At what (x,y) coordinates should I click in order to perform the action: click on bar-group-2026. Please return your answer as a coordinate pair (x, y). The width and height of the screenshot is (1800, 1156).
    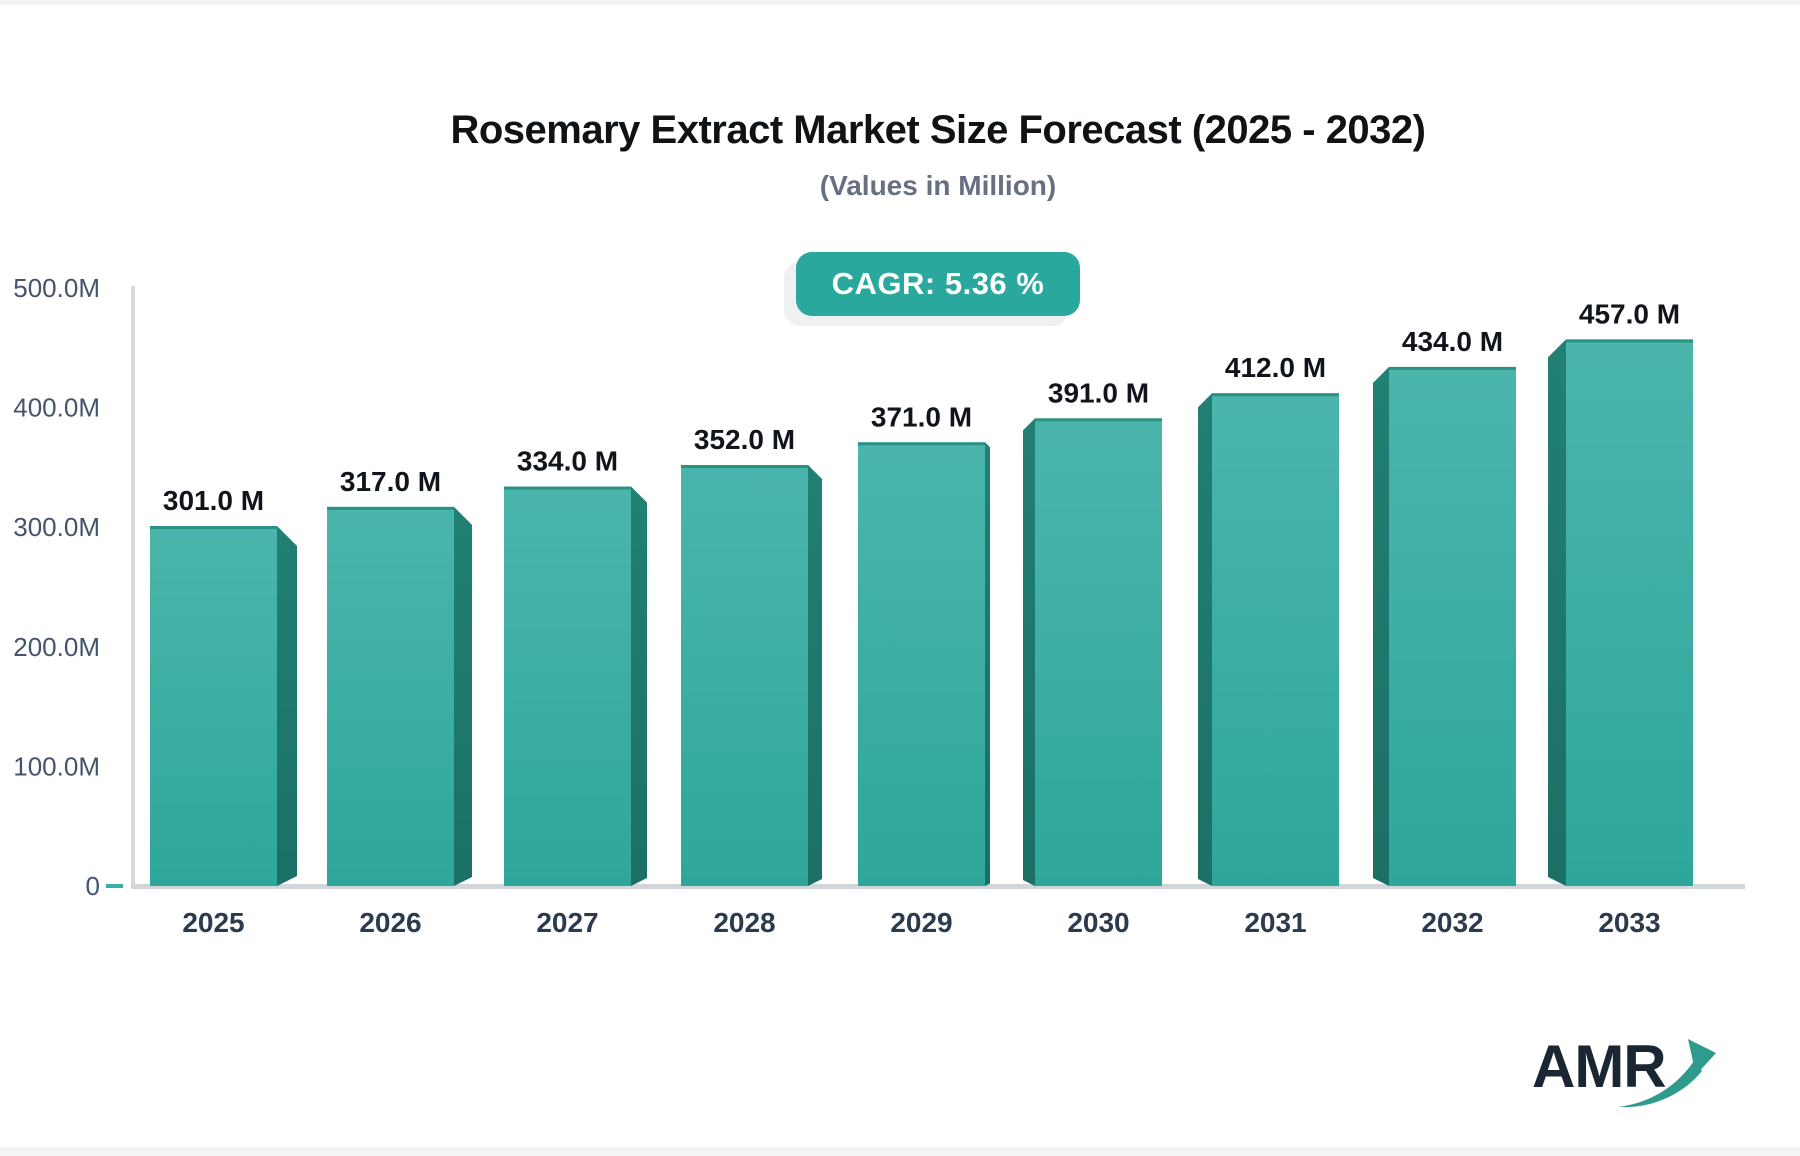
    Looking at the image, I should click on (399, 696).